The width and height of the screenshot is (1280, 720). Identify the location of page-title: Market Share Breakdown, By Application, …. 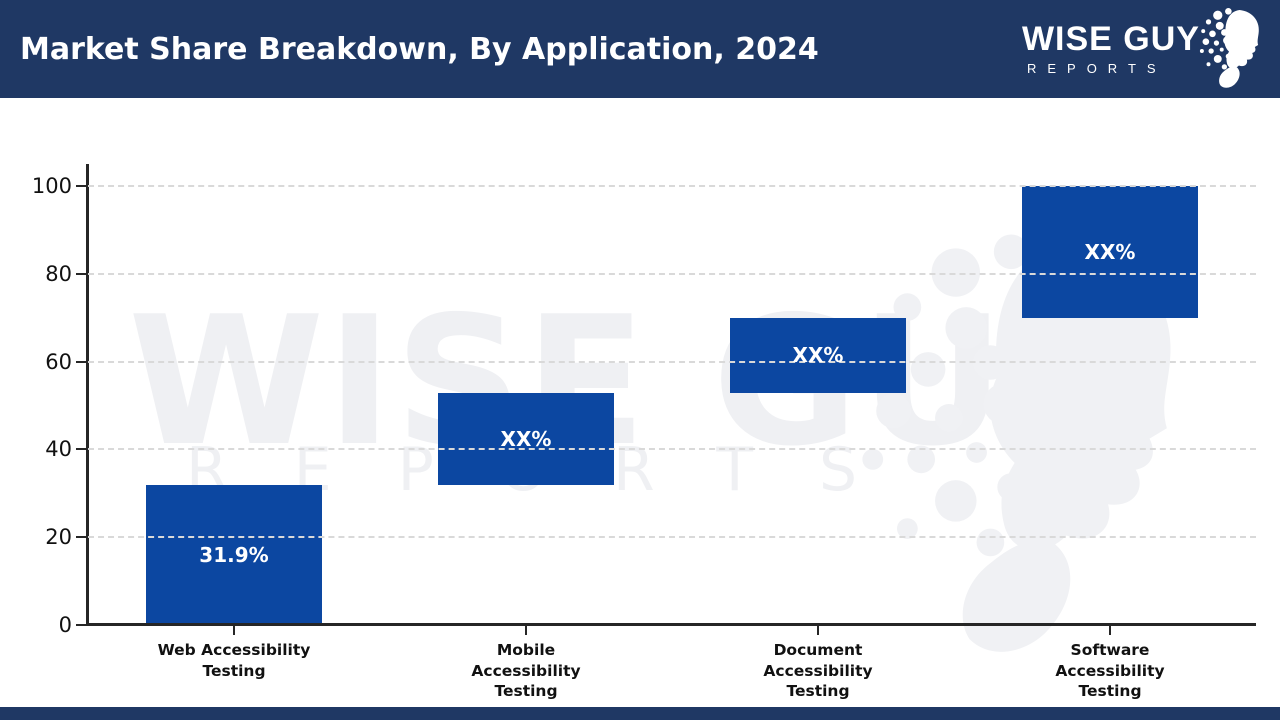
(419, 49).